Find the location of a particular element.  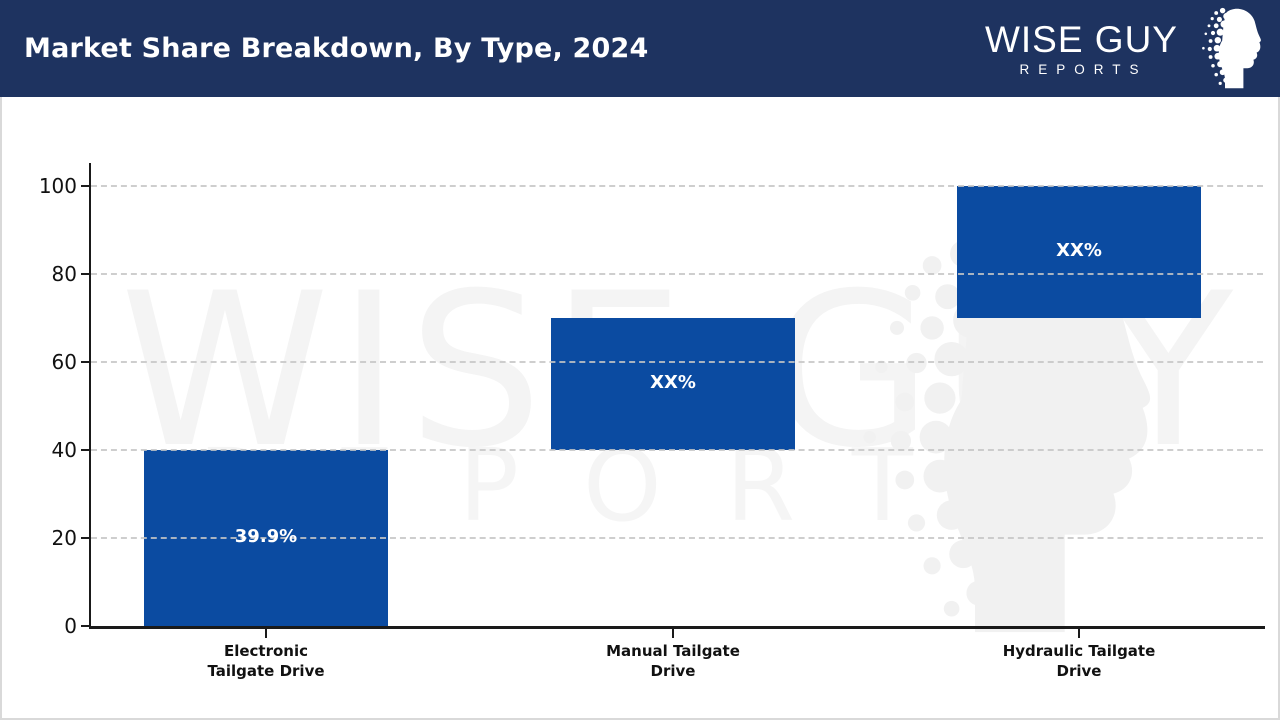

x-axis-line is located at coordinates (677, 627).